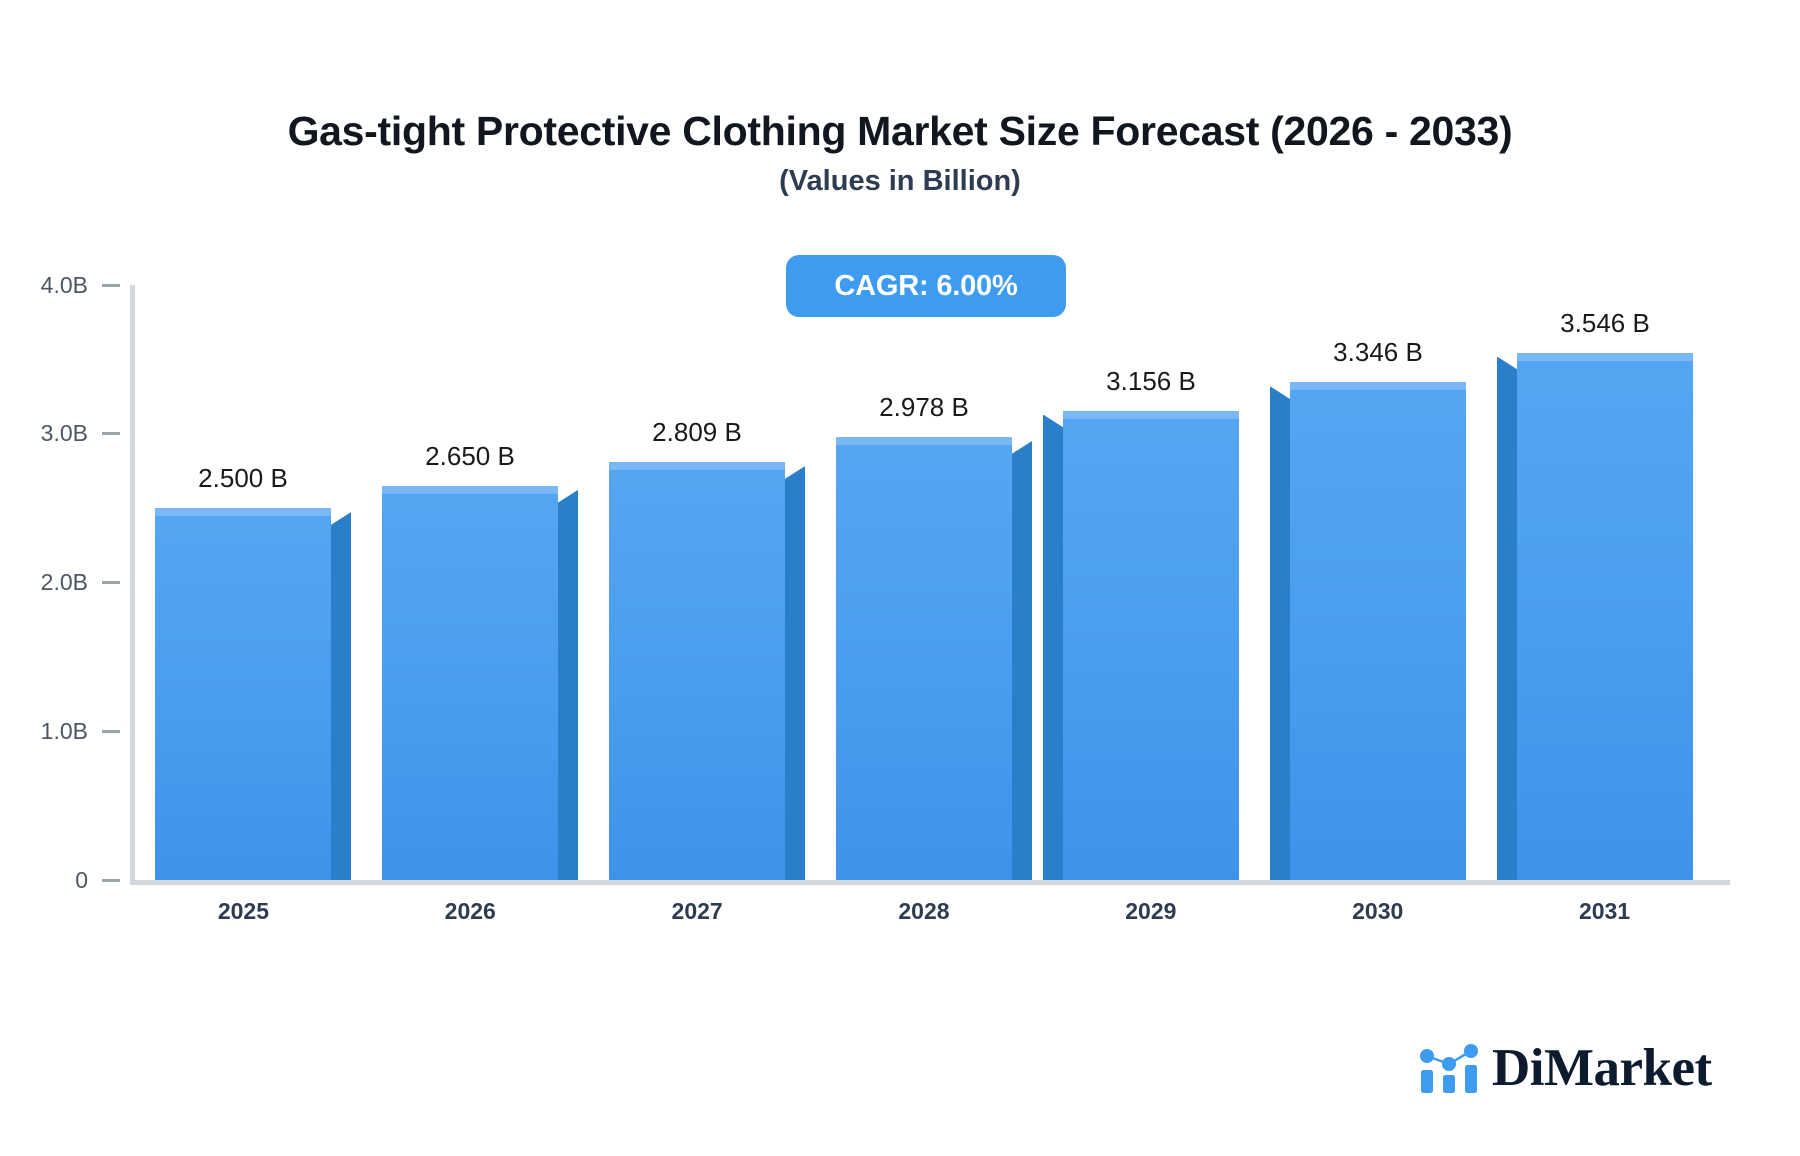  Describe the element at coordinates (470, 911) in the screenshot. I see `x-axis-tick-label: 2026` at that location.